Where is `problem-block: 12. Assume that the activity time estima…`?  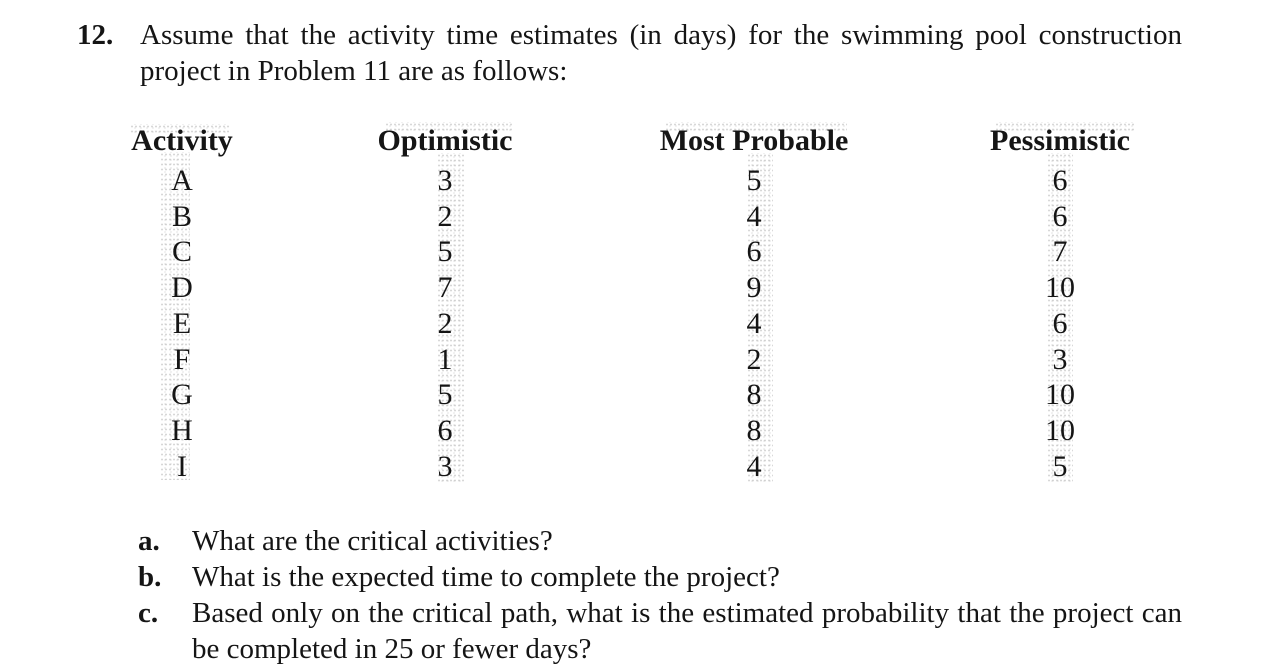 problem-block: 12. Assume that the activity time estima… is located at coordinates (631, 53).